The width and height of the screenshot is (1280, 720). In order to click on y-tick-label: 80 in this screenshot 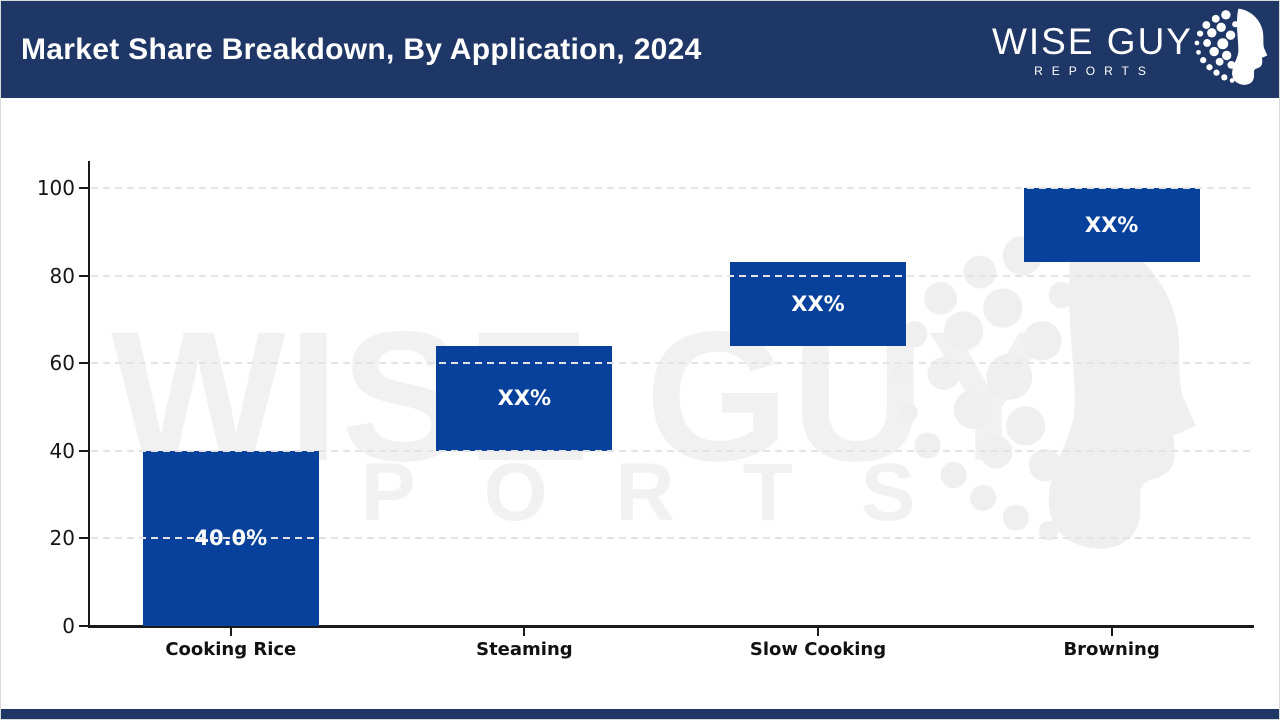, I will do `click(62, 275)`.